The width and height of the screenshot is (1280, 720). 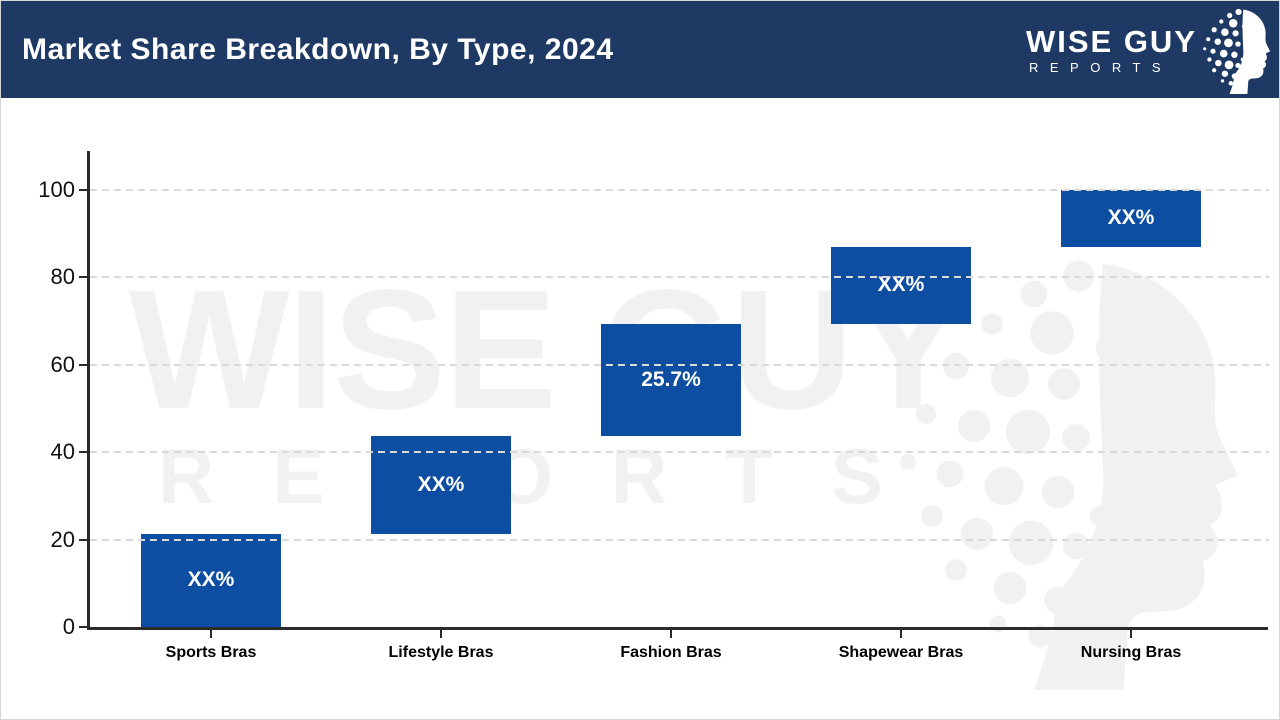 I want to click on x-tick-lifestyle-bras, so click(x=441, y=634).